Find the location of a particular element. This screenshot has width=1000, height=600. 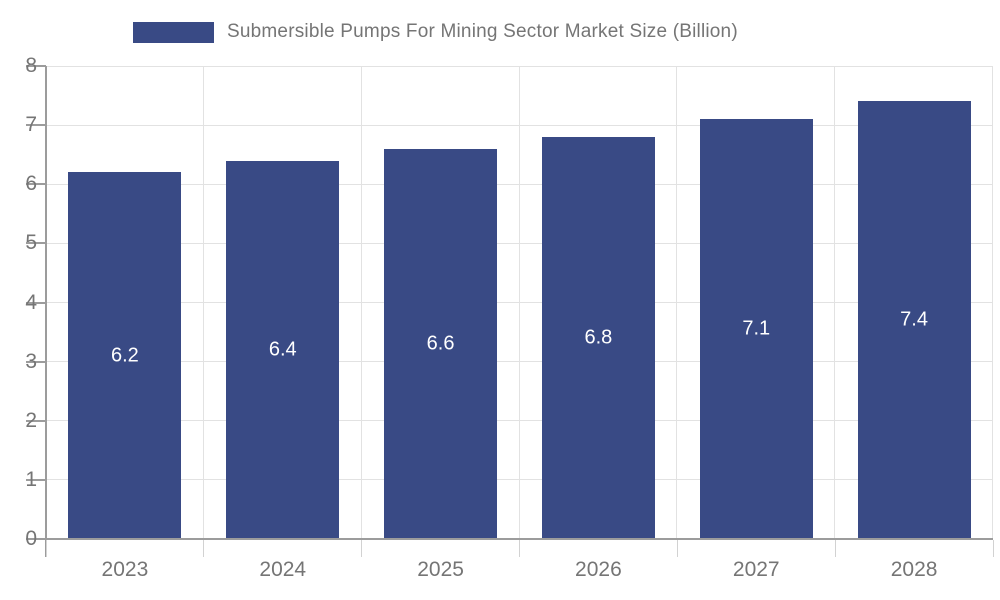

legend-swatch is located at coordinates (173, 32).